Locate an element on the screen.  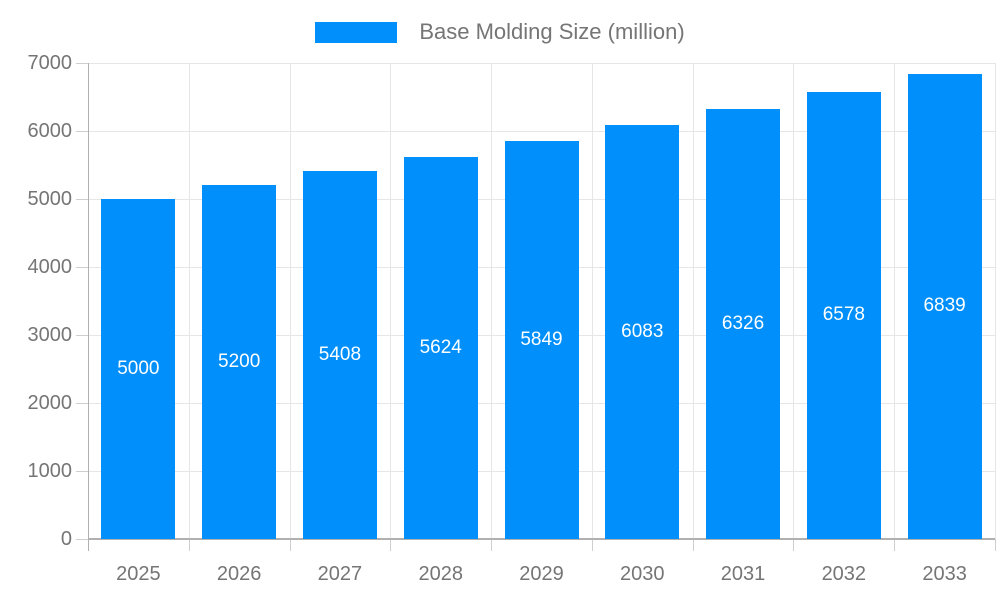
x-axis-label: 2032 is located at coordinates (844, 574).